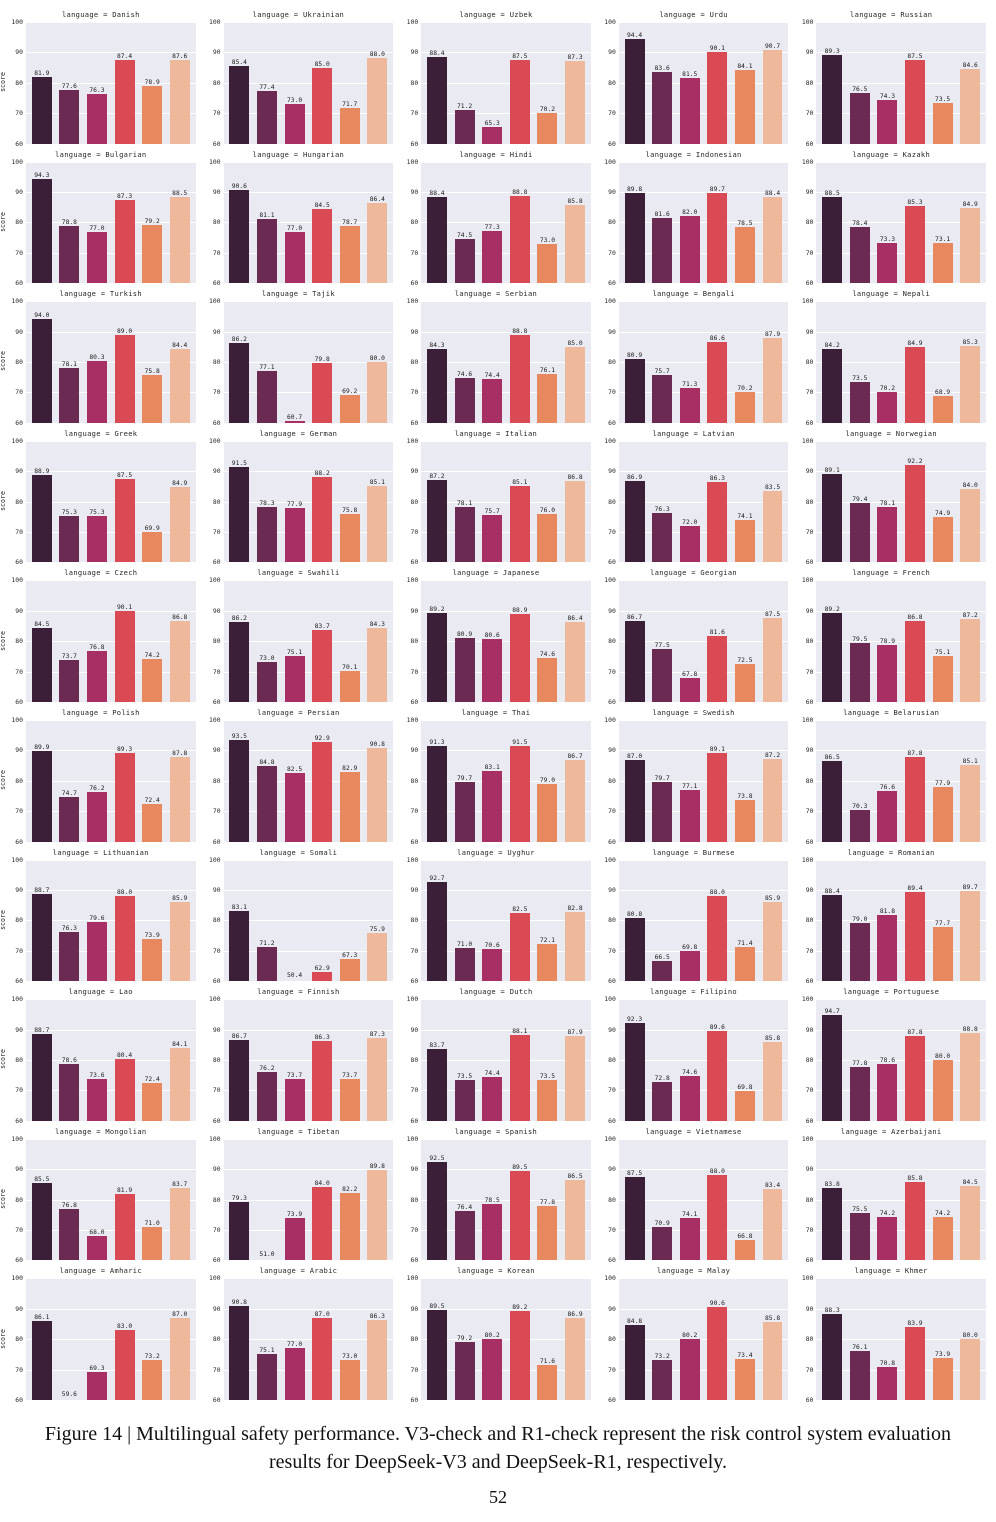 This screenshot has width=996, height=1522. Describe the element at coordinates (377, 1317) in the screenshot. I see `bar-value-label: 86.3` at that location.